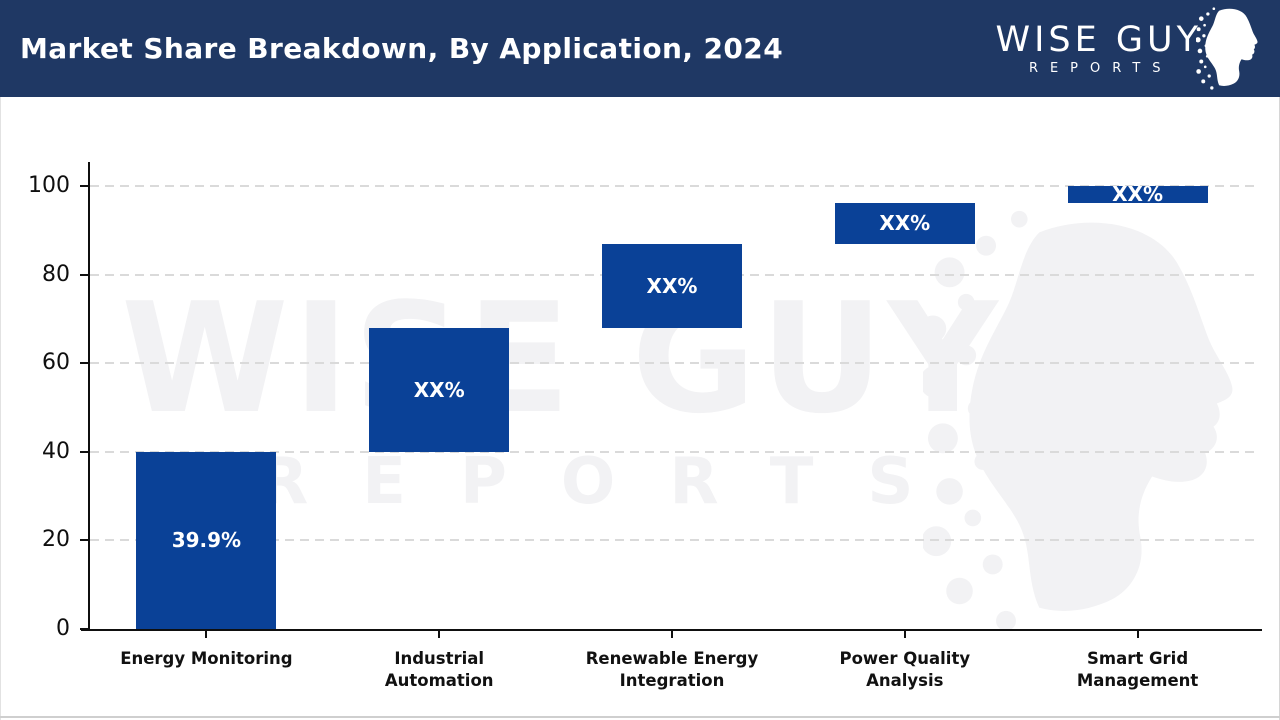 Image resolution: width=1280 pixels, height=720 pixels. I want to click on footer-divider, so click(640, 717).